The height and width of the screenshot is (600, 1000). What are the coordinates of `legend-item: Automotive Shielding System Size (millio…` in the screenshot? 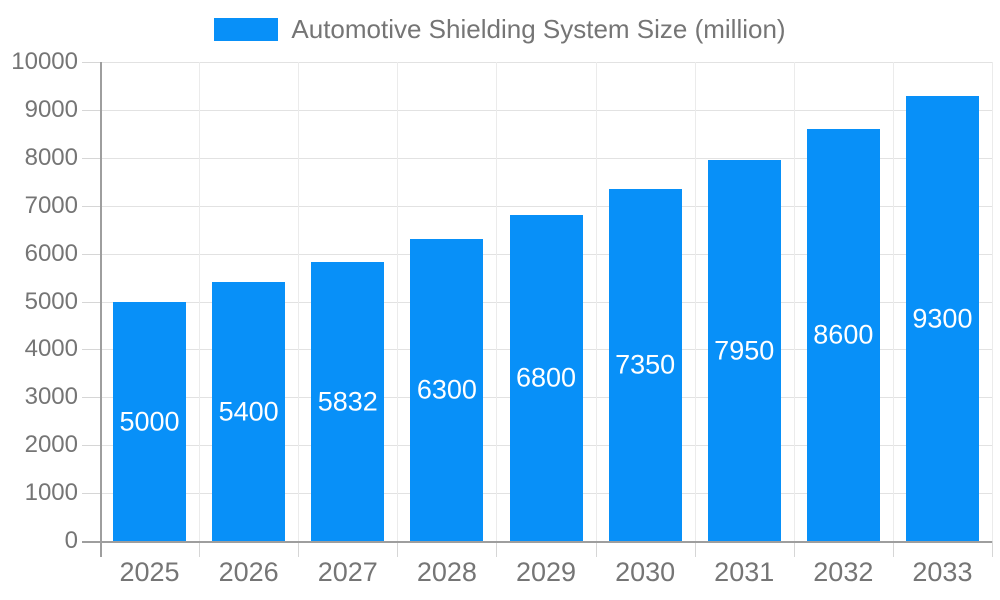 It's located at (500, 29).